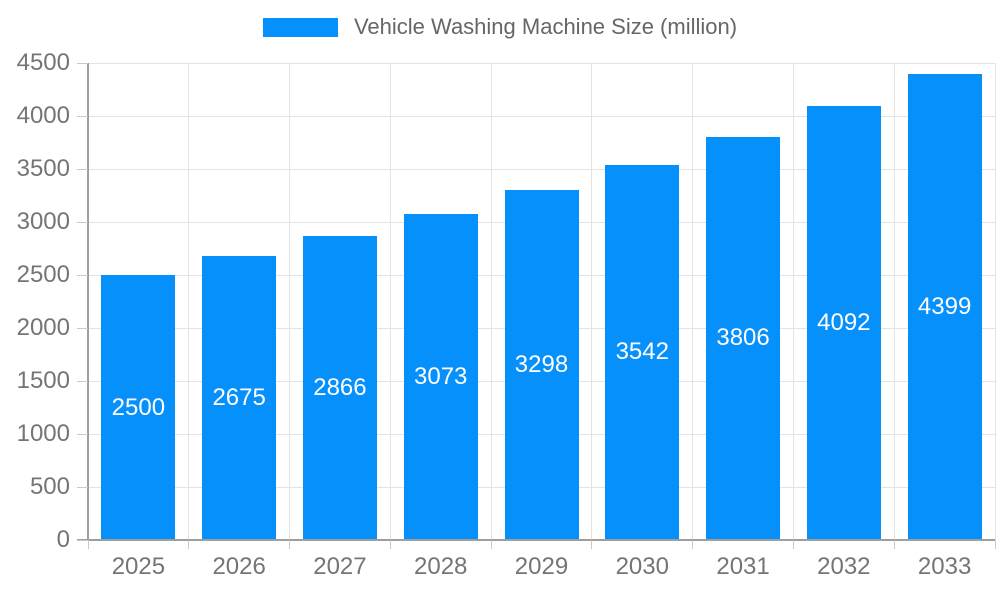 The image size is (1000, 600). Describe the element at coordinates (43, 433) in the screenshot. I see `y-axis-label: 1000` at that location.